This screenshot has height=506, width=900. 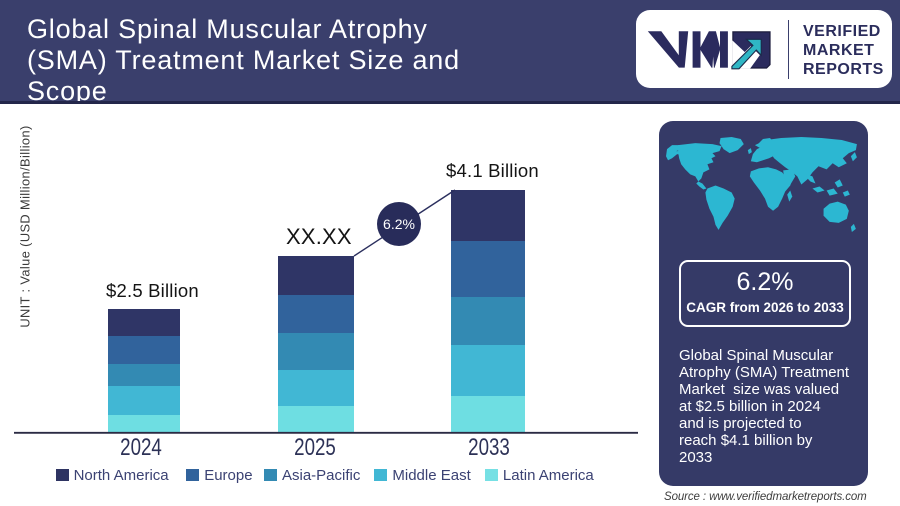 I want to click on svg-text: 6.2%, so click(x=399, y=224).